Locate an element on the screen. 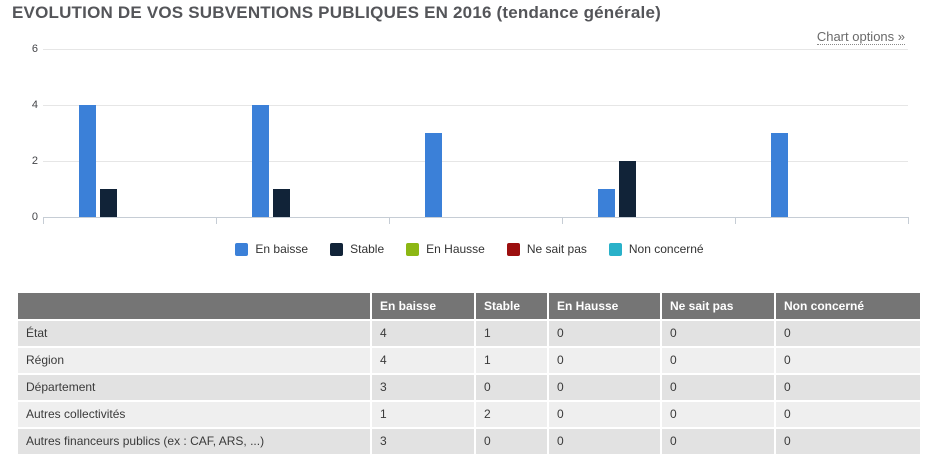  y-axis-tick-label: 0 is located at coordinates (34, 217).